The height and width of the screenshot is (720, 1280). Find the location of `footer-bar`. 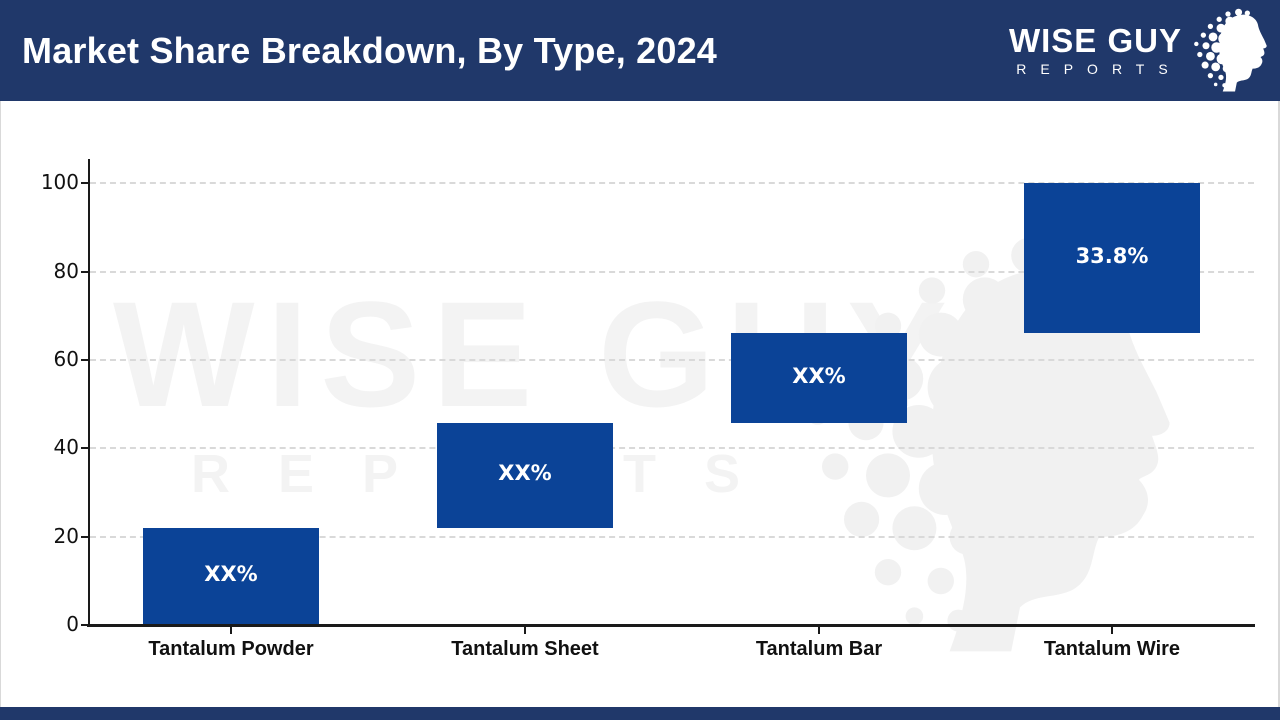

footer-bar is located at coordinates (640, 713).